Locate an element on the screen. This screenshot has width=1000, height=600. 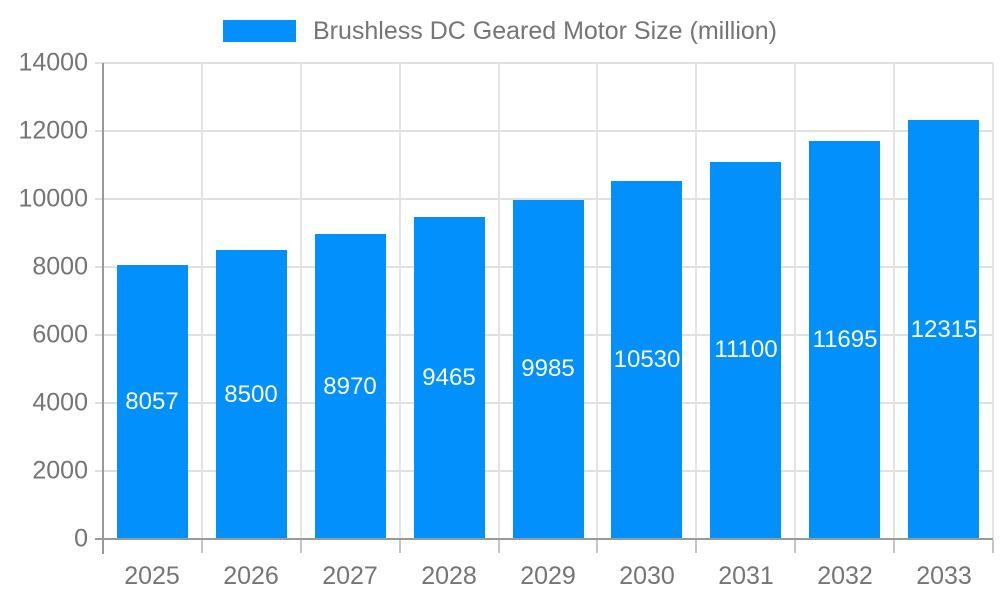
y-axis-tick-label: 14000 is located at coordinates (53, 62).